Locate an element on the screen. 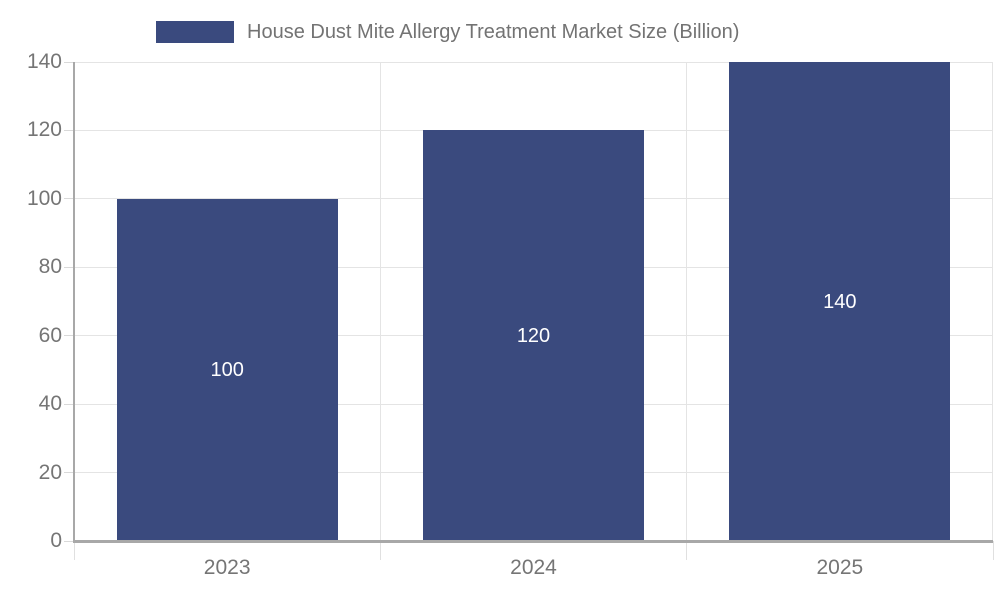 This screenshot has height=600, width=1000. y-axis-tick-label: 120 is located at coordinates (44, 130).